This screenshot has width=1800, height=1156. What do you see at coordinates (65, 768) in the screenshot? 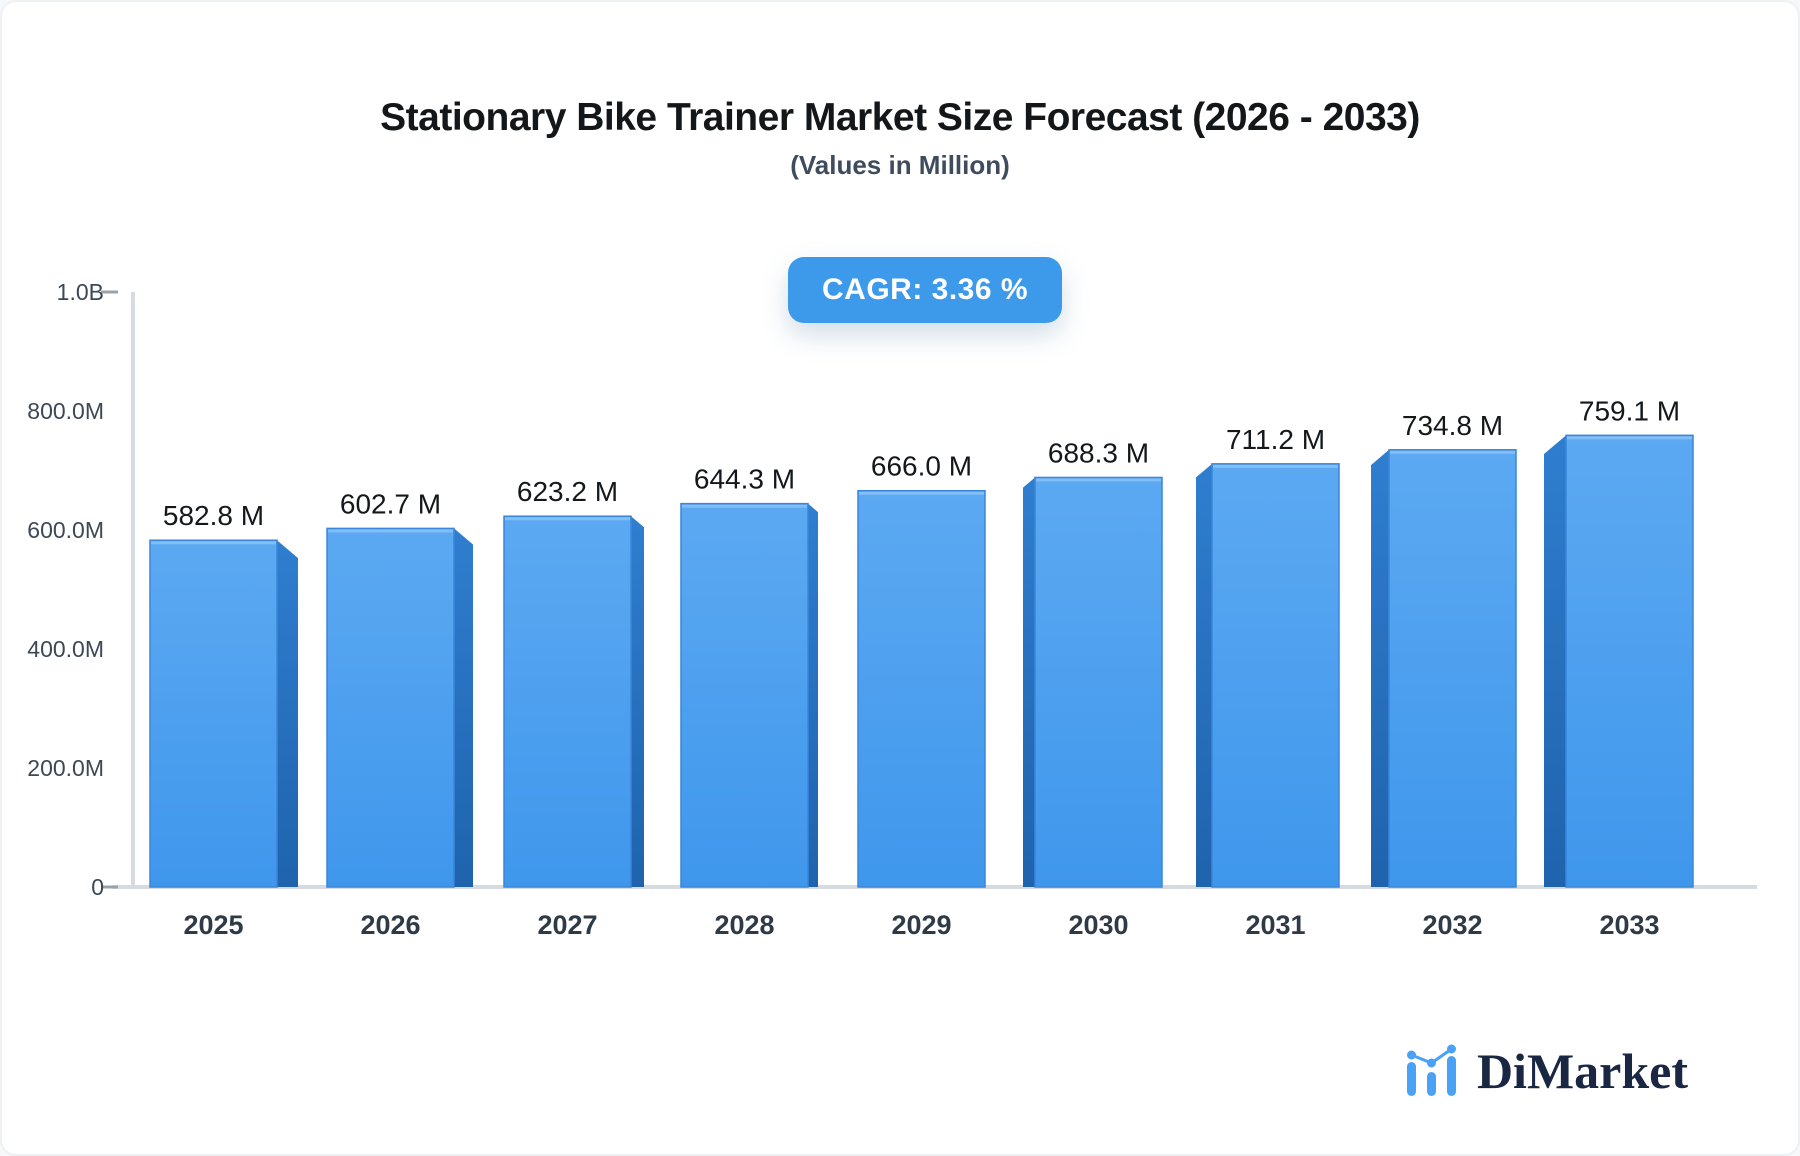
I see `y-tick-label-200.0M: 200.0M` at bounding box center [65, 768].